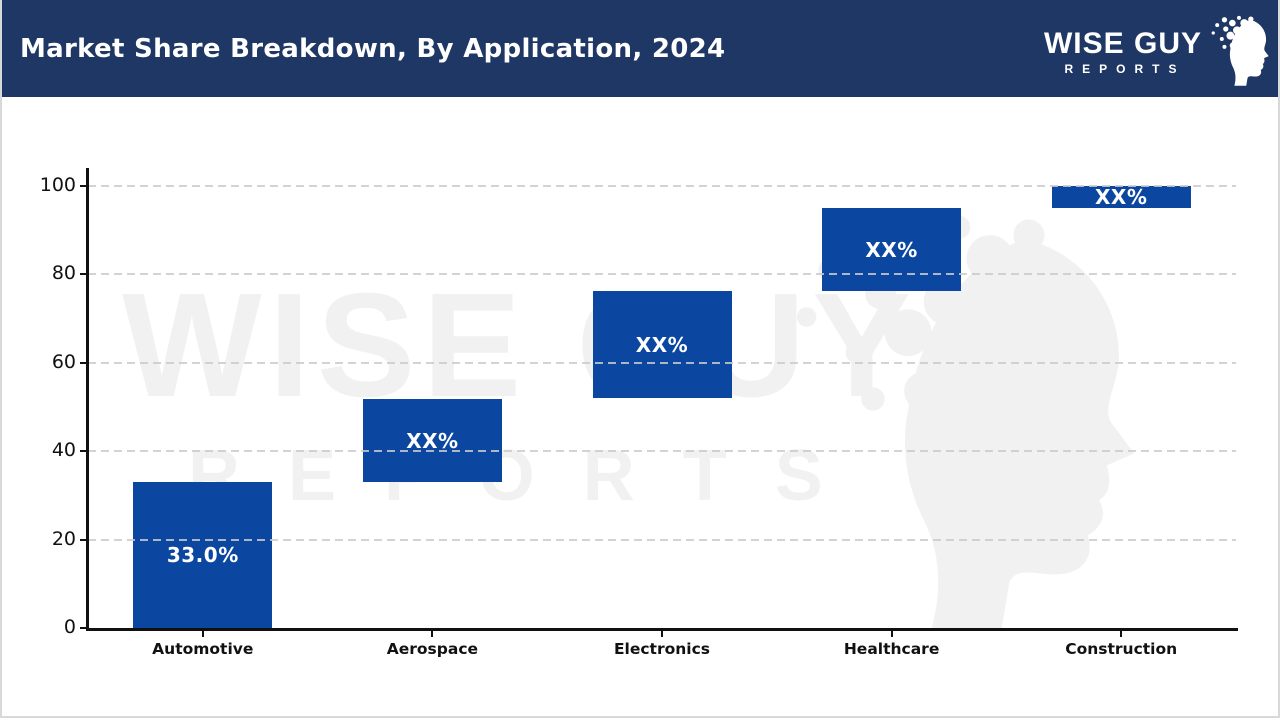 This screenshot has height=720, width=1280. I want to click on y-tick-label: 100, so click(57, 184).